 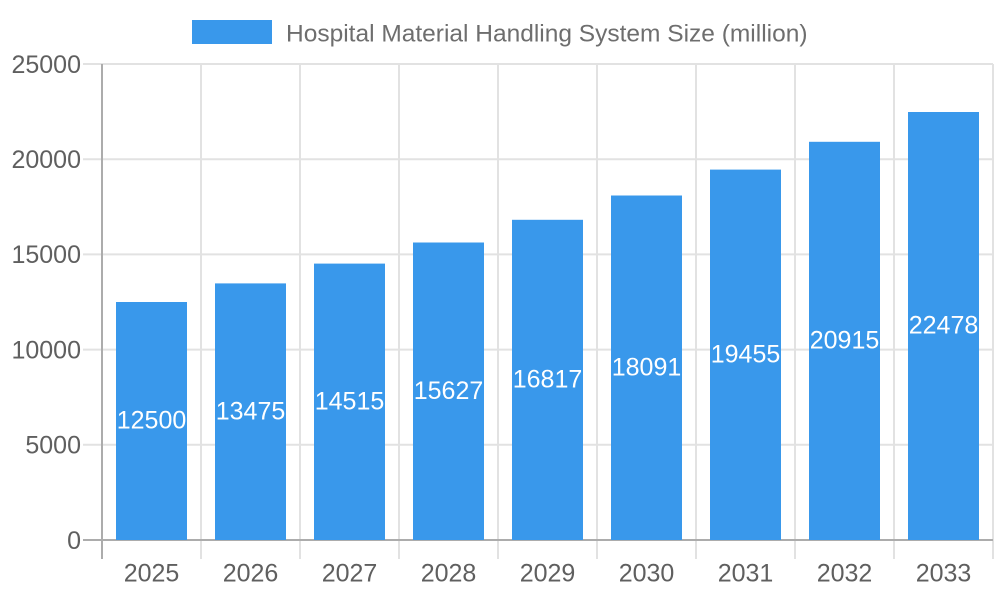 What do you see at coordinates (746, 355) in the screenshot?
I see `svg-text: 19455` at bounding box center [746, 355].